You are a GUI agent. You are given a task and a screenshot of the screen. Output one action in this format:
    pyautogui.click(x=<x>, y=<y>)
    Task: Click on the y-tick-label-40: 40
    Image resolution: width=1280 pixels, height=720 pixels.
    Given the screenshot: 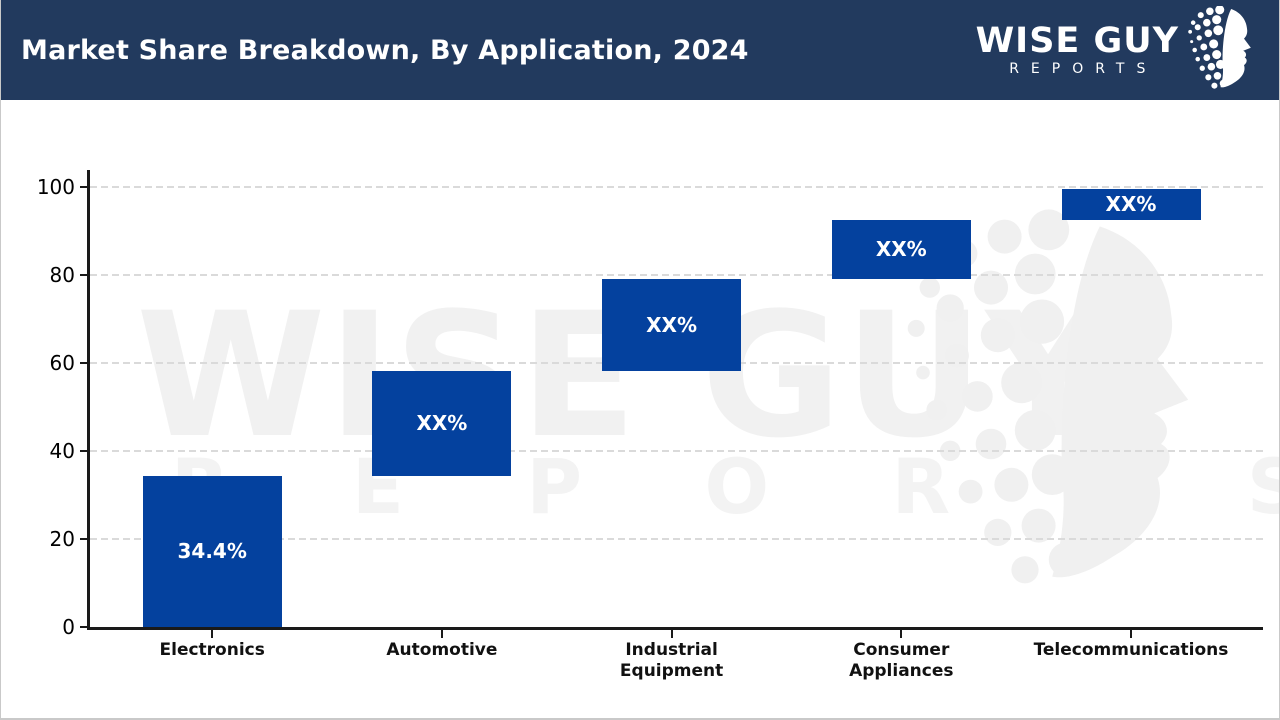 What is the action you would take?
    pyautogui.click(x=62, y=451)
    